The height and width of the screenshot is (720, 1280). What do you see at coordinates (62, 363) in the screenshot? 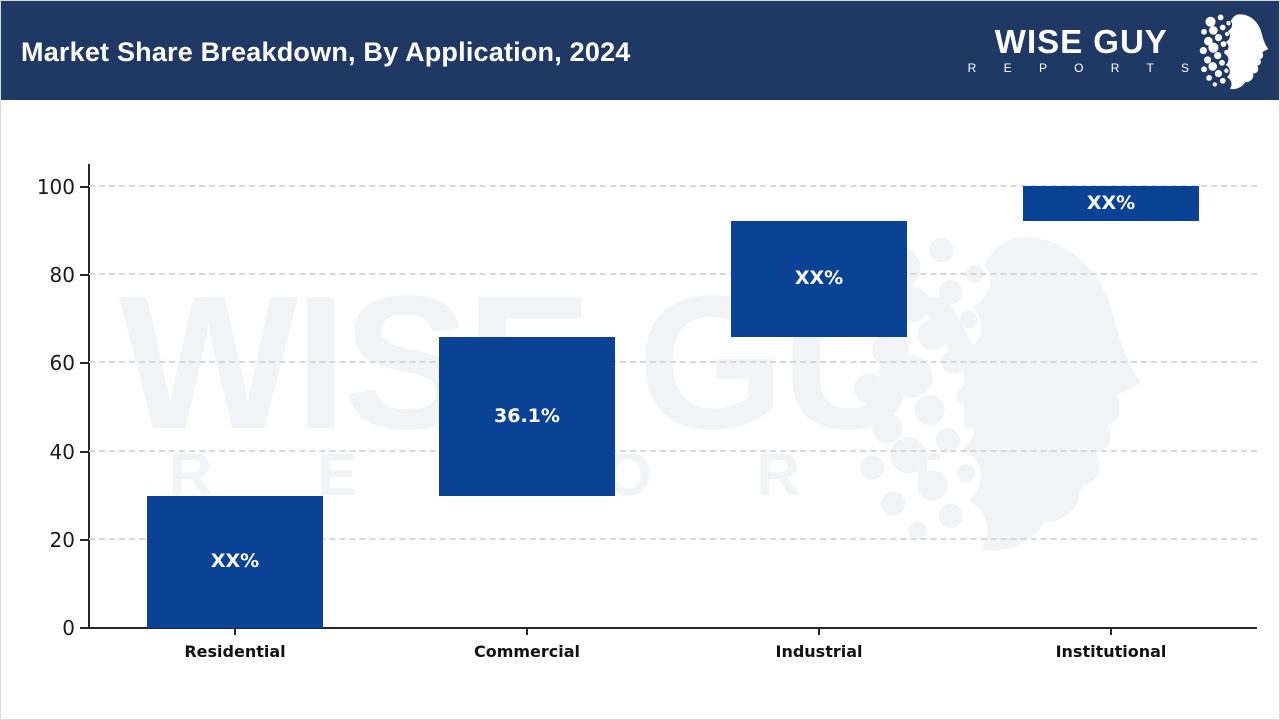
I see `y-axis-tick-label: 60` at bounding box center [62, 363].